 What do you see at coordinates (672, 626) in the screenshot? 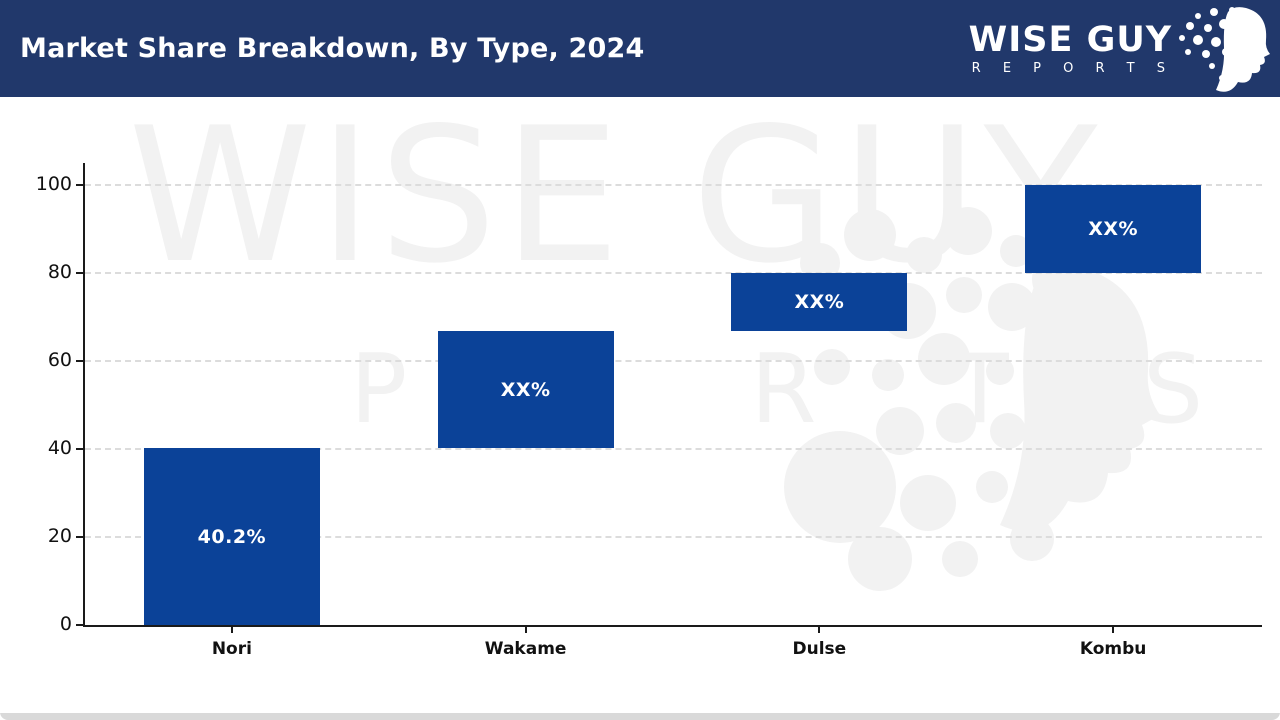
I see `x-axis-spine` at bounding box center [672, 626].